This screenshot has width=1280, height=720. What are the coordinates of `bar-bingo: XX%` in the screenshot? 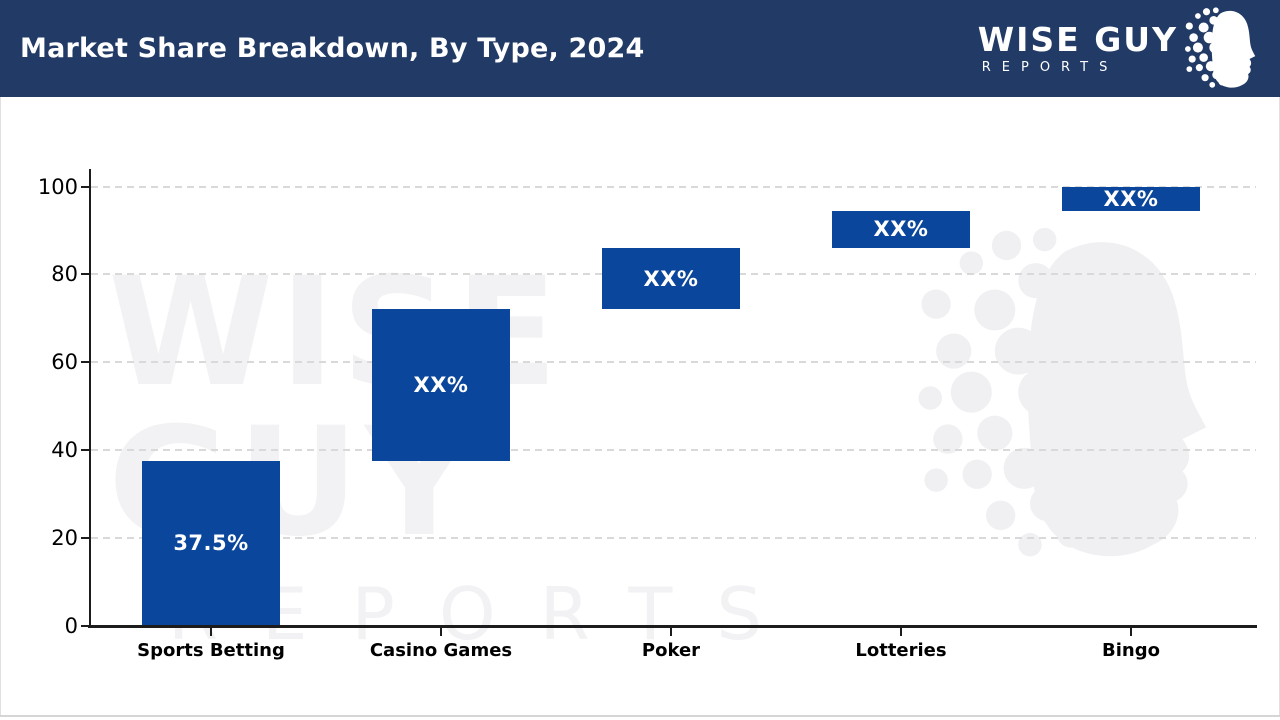 It's located at (1131, 198).